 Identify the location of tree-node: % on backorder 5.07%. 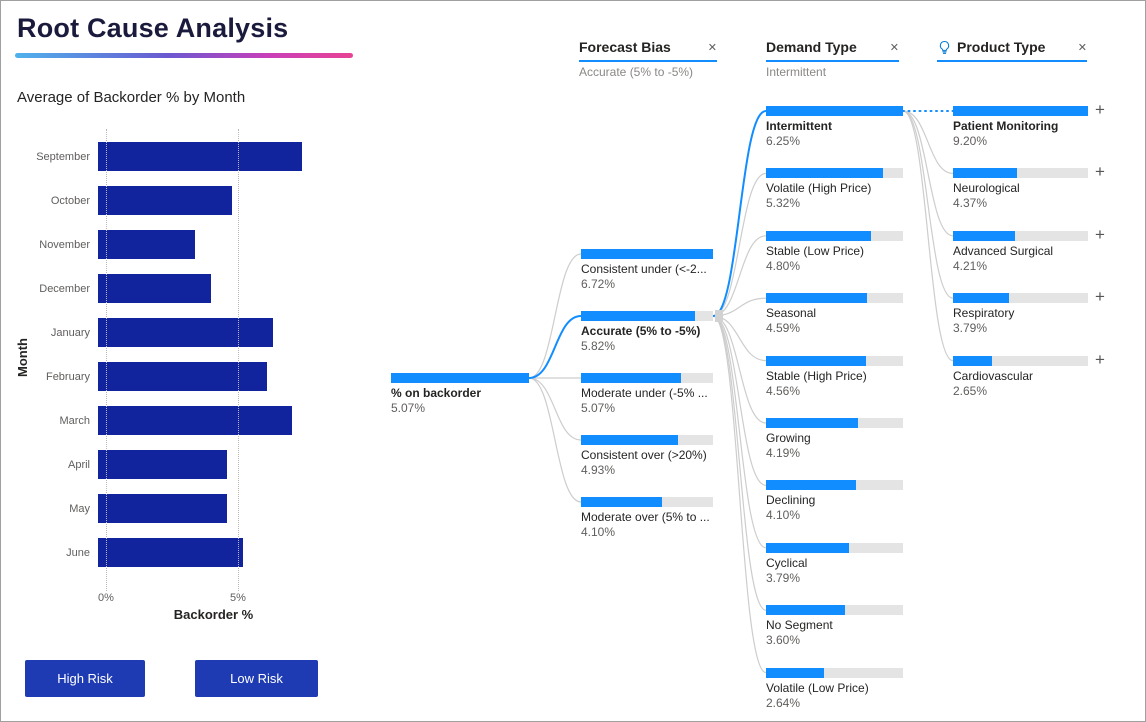
(460, 394).